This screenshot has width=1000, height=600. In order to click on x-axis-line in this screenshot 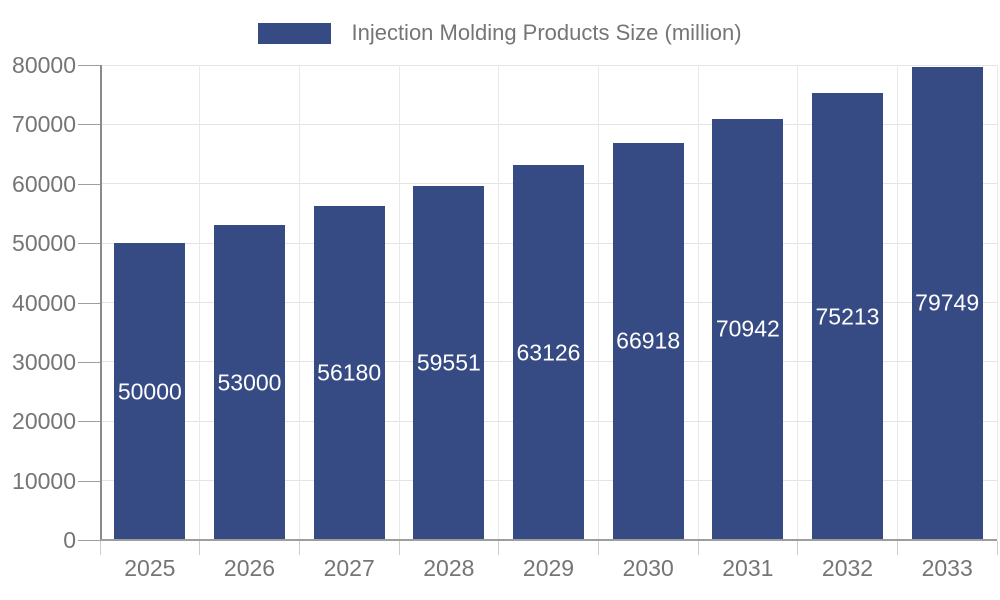, I will do `click(548, 540)`.